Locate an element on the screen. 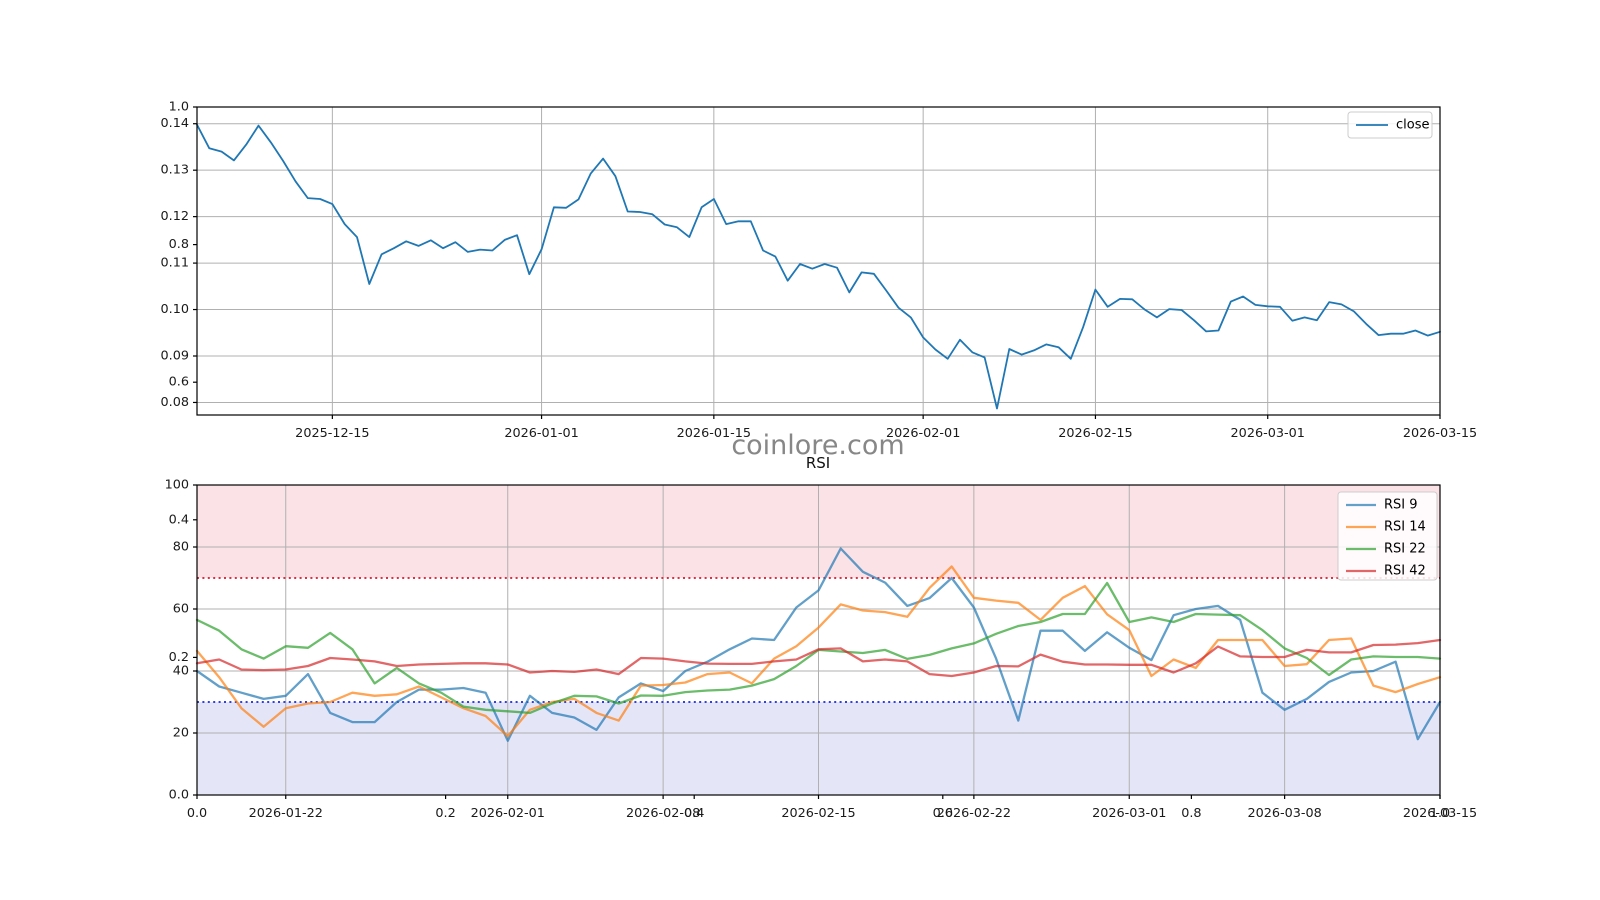  legend-label-rsi-14: RSI 14 is located at coordinates (1405, 527).